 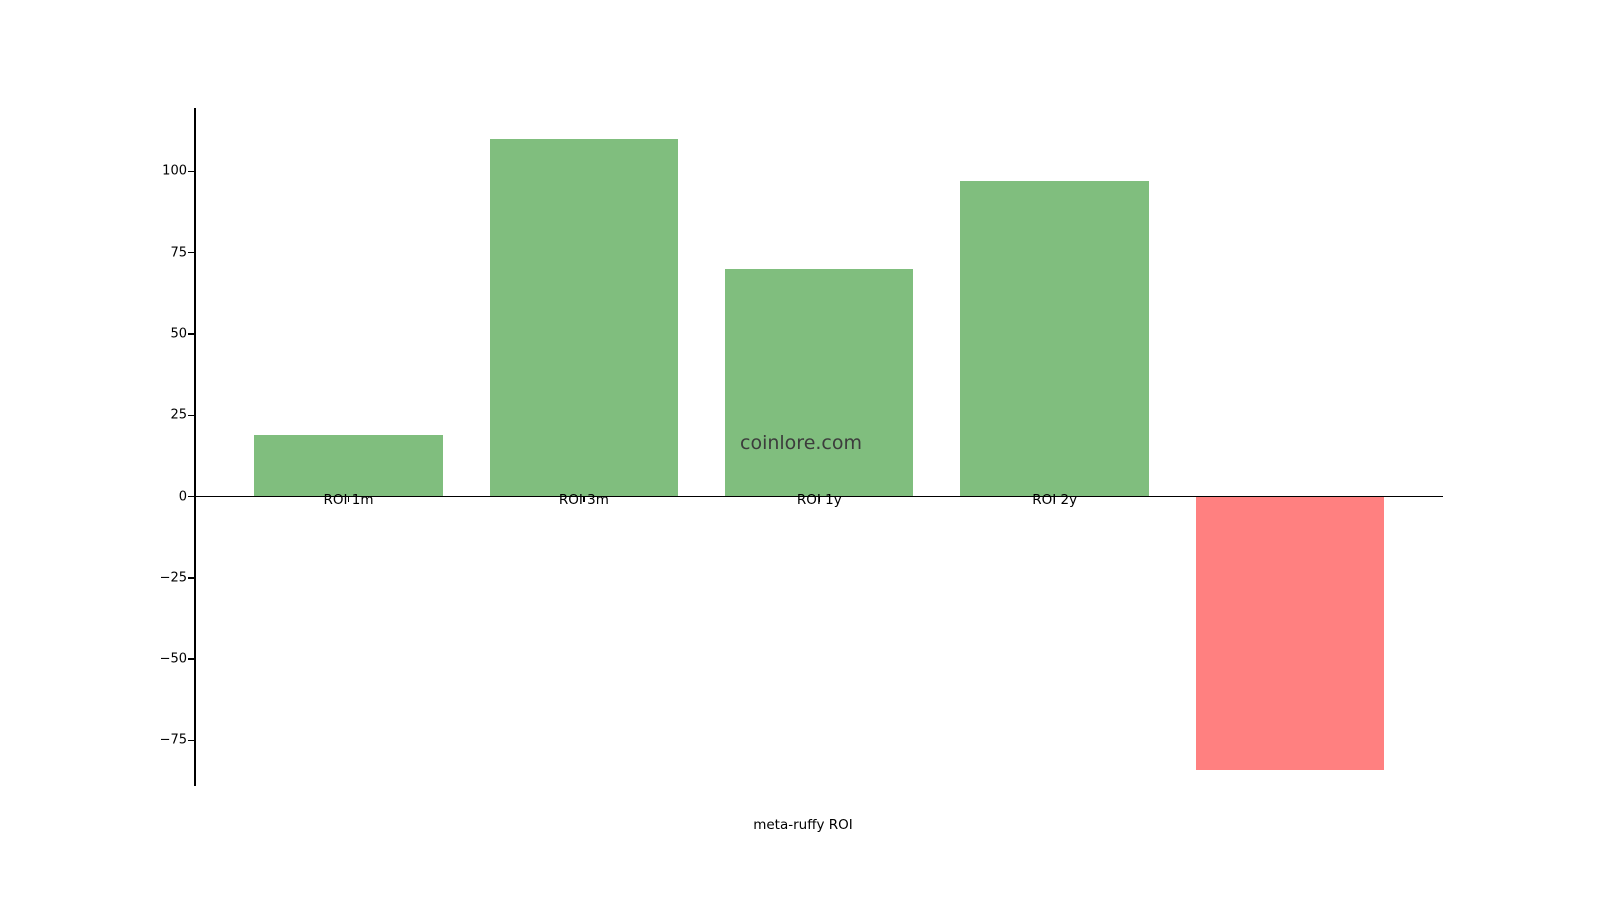 I want to click on x-axis-line, so click(x=819, y=496).